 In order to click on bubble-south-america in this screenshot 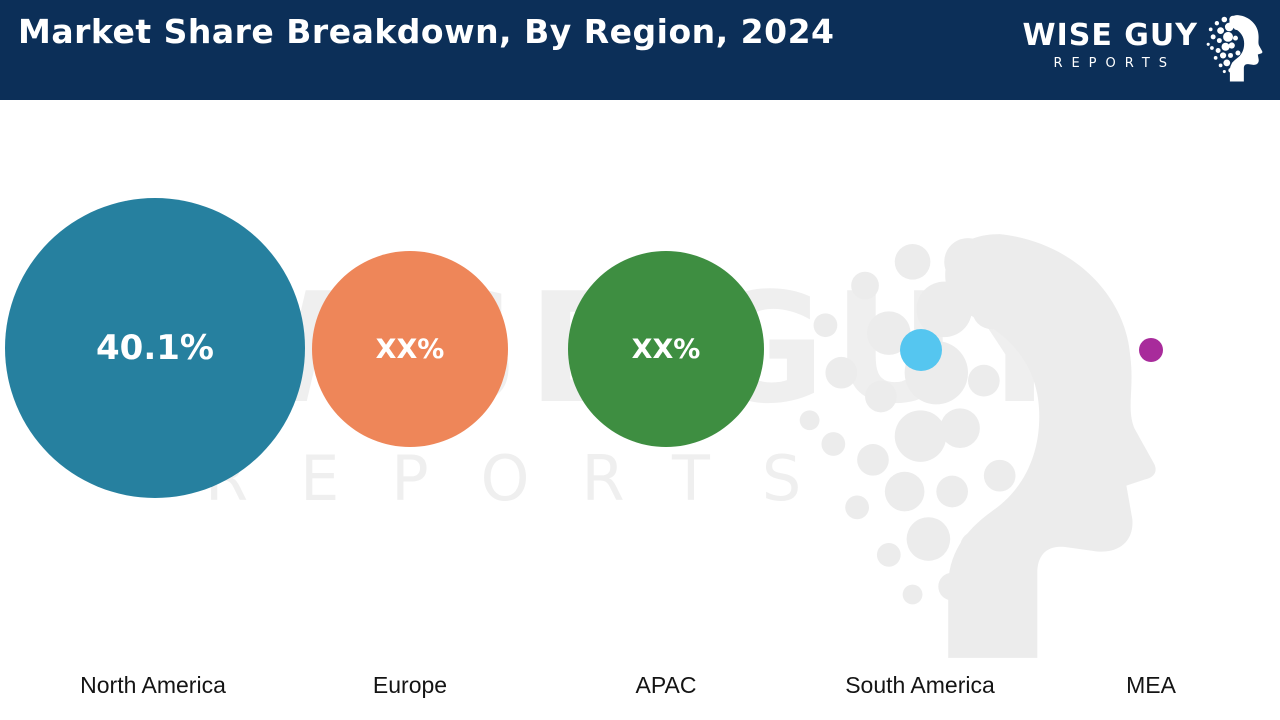, I will do `click(921, 350)`.